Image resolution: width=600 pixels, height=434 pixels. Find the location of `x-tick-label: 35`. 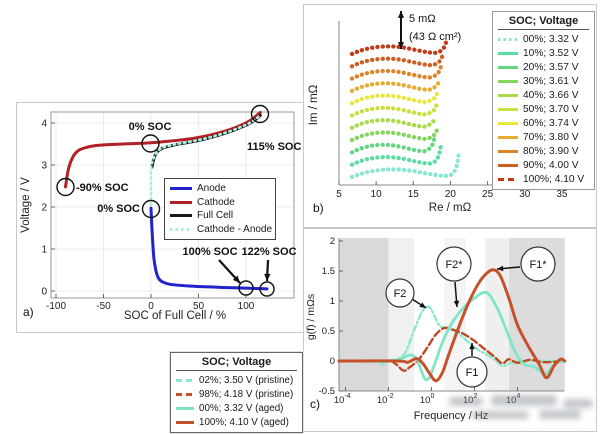

x-tick-label: 35 is located at coordinates (562, 194).